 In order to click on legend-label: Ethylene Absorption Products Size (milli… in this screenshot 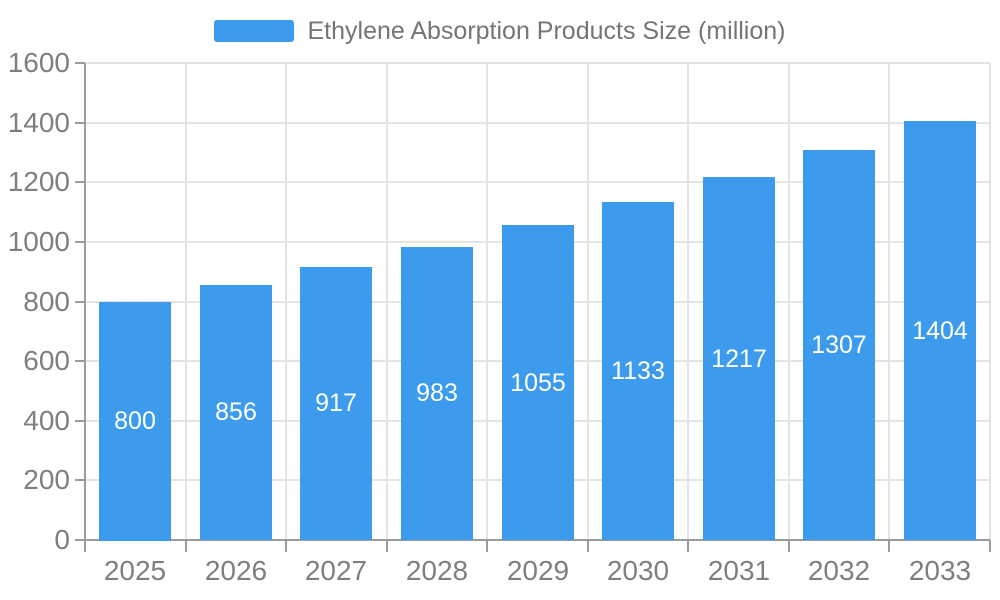, I will do `click(546, 31)`.